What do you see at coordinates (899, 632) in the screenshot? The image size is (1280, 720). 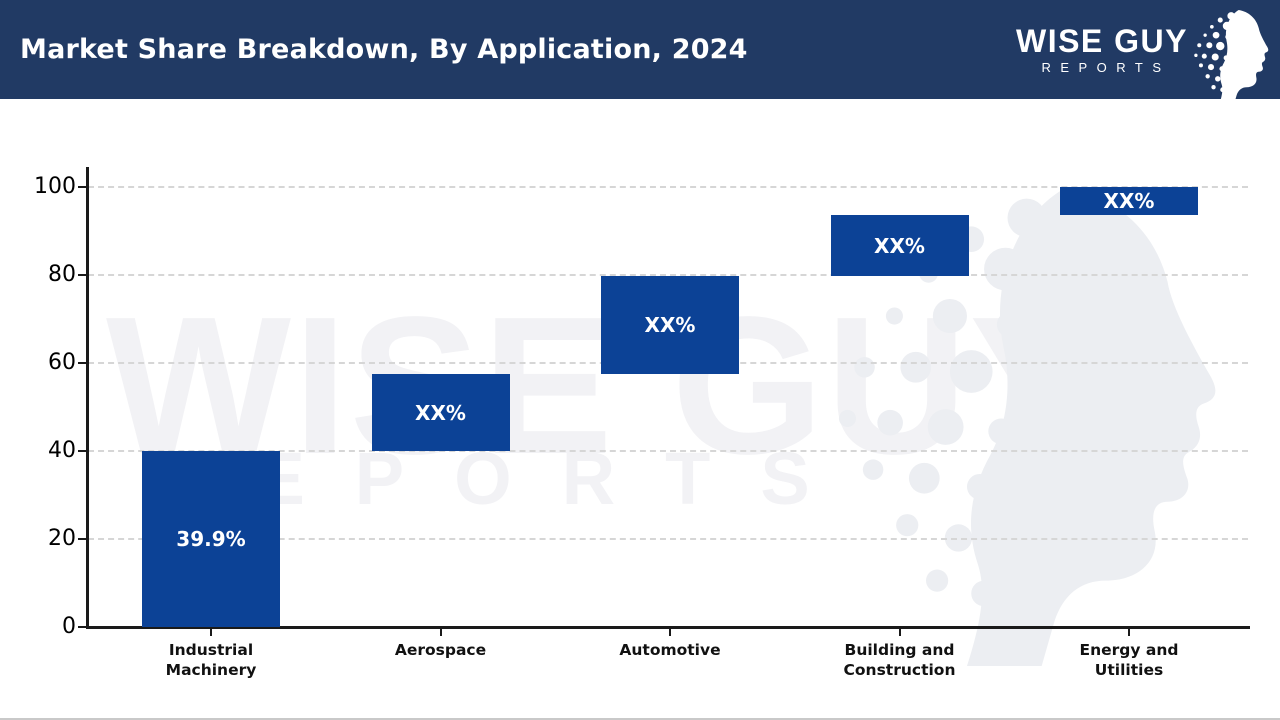 I see `x-tick-building-and-construction` at bounding box center [899, 632].